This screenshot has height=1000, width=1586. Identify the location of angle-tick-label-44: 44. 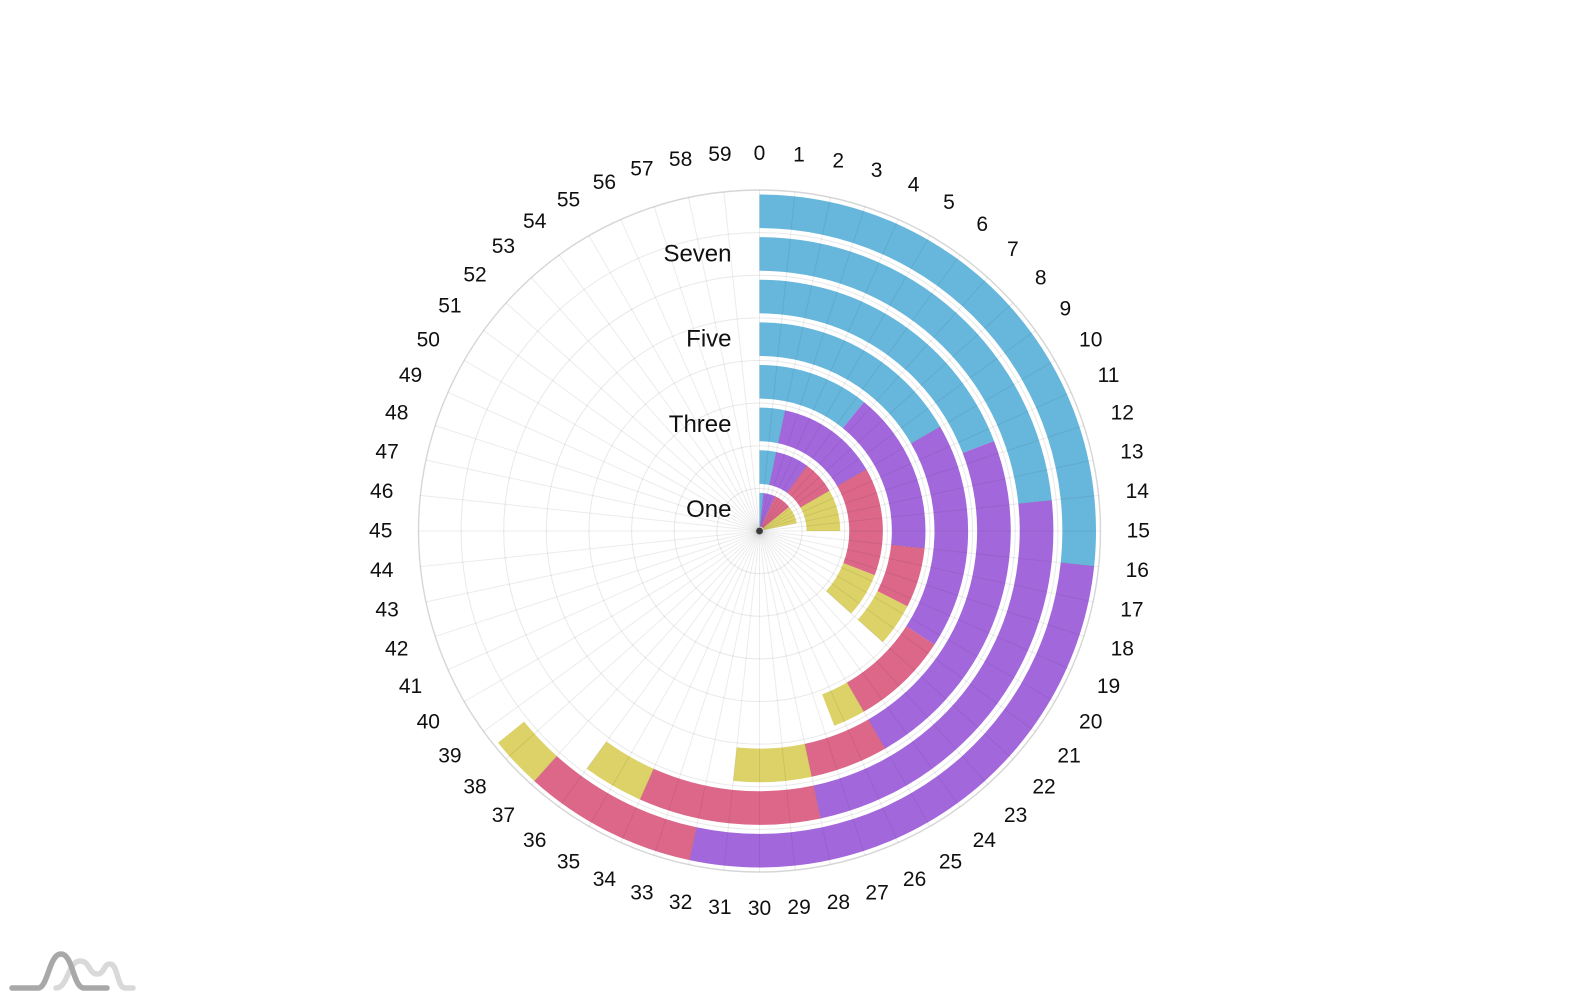
(382, 570).